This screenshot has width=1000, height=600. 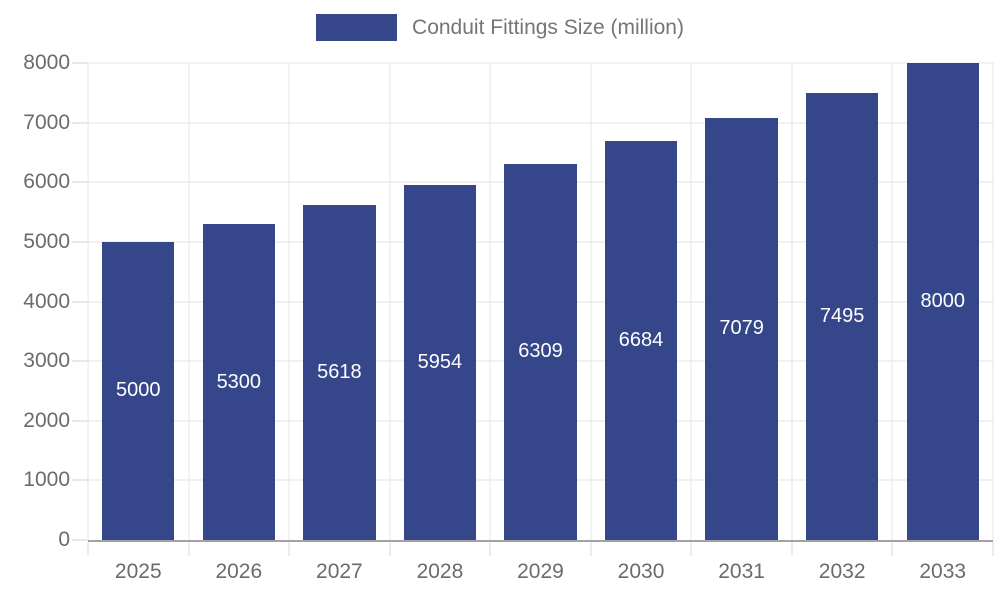 I want to click on bar-value-label: 8000, so click(x=942, y=301).